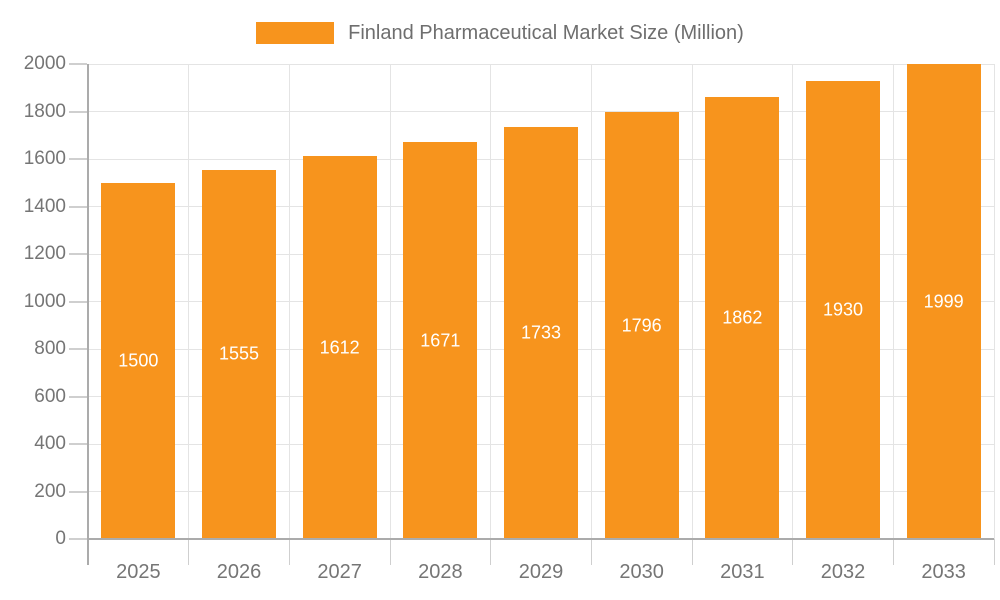 The image size is (1000, 600). What do you see at coordinates (843, 572) in the screenshot?
I see `x-axis-label: 2032` at bounding box center [843, 572].